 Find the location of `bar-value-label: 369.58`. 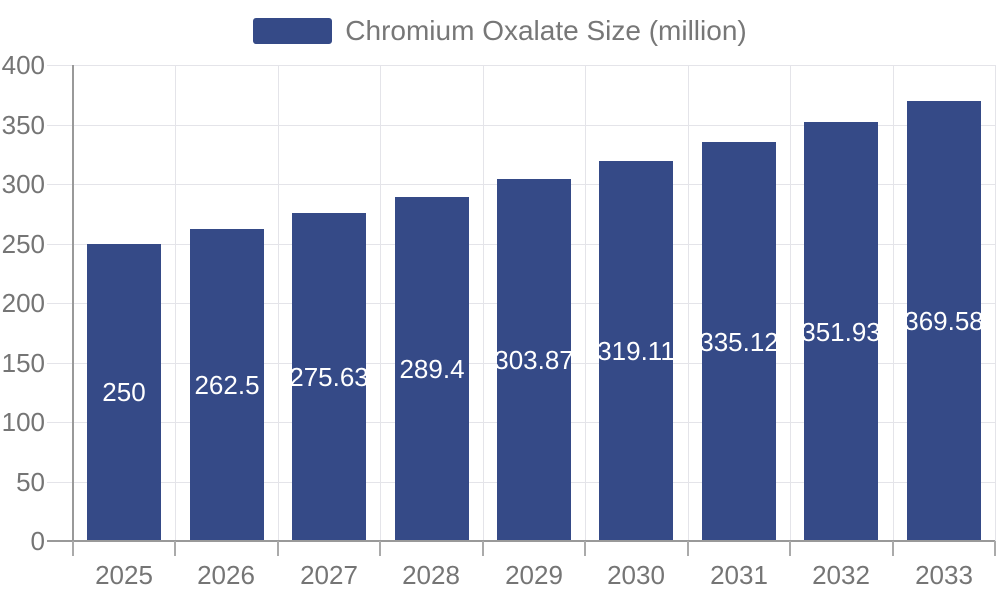

bar-value-label: 369.58 is located at coordinates (944, 321).